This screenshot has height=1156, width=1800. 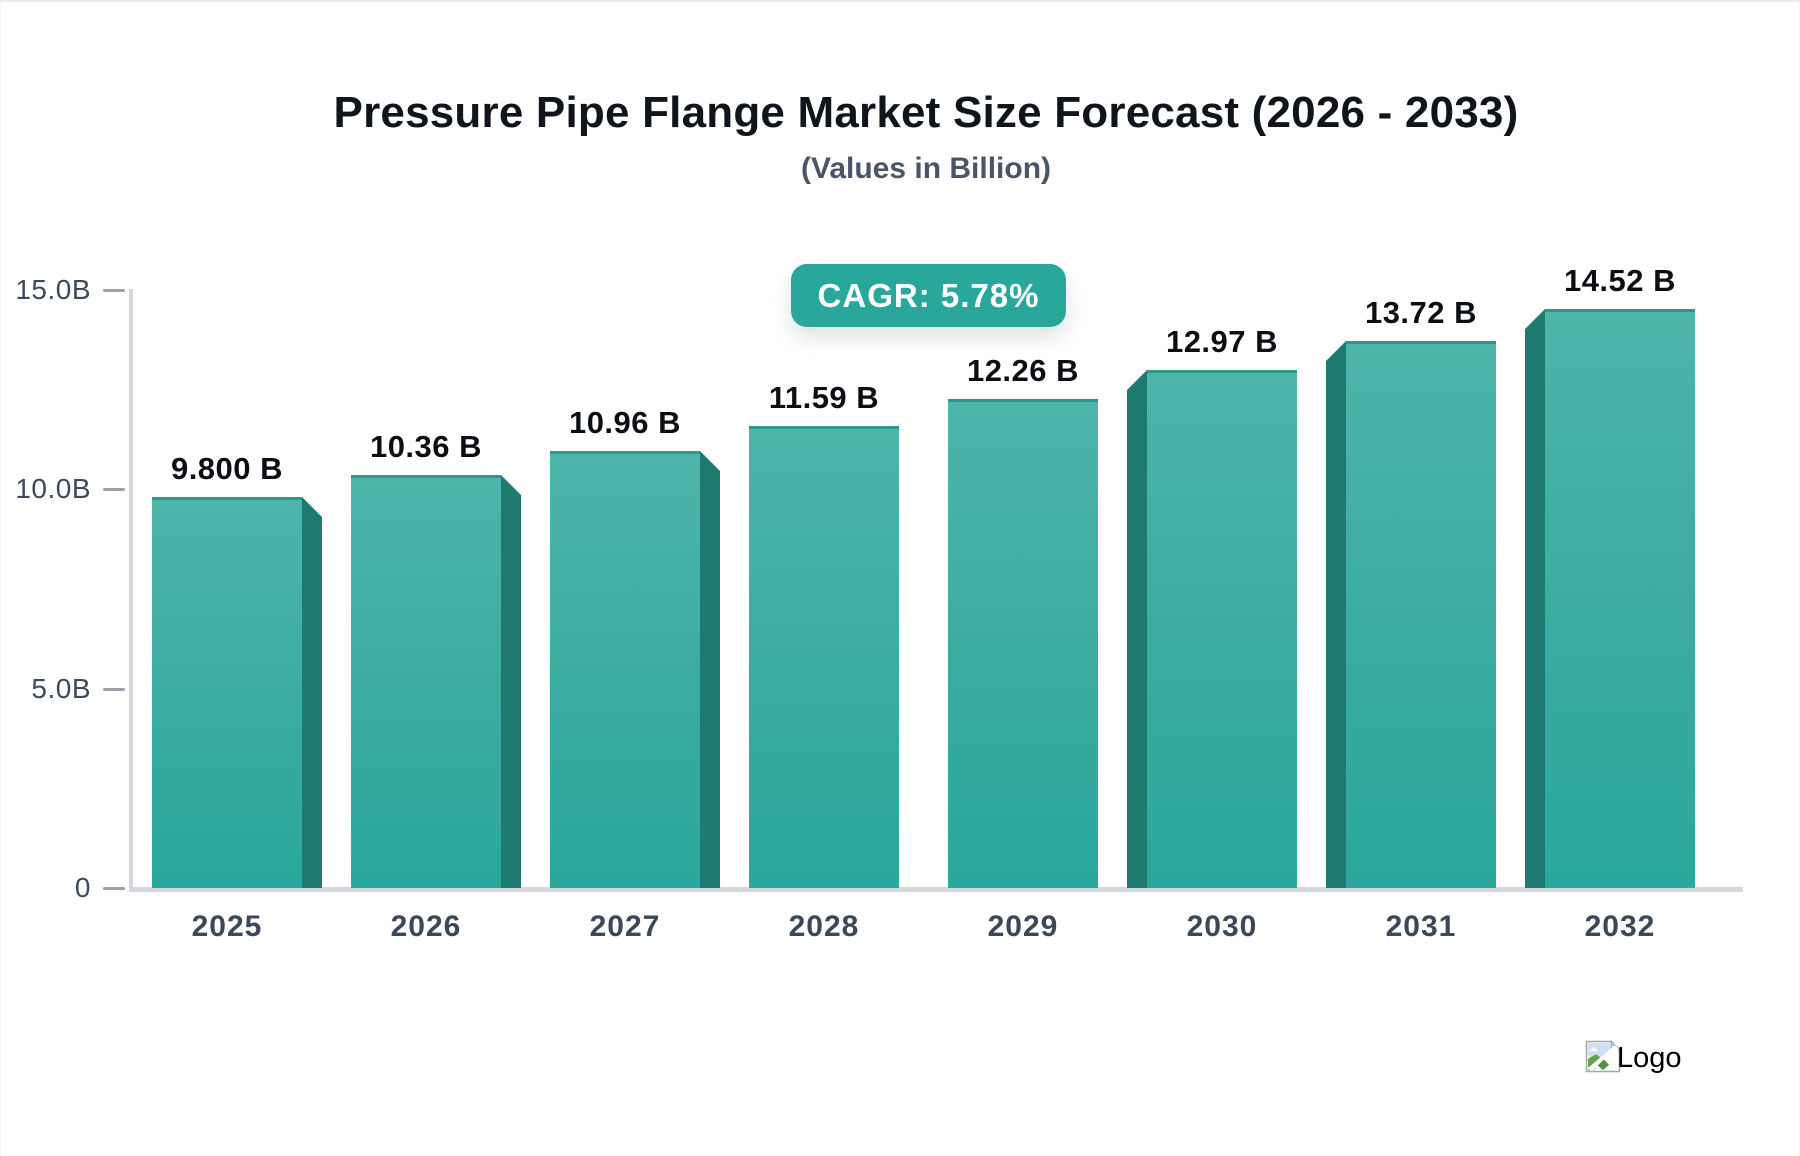 What do you see at coordinates (625, 926) in the screenshot?
I see `x-axis-label-2027: 2027` at bounding box center [625, 926].